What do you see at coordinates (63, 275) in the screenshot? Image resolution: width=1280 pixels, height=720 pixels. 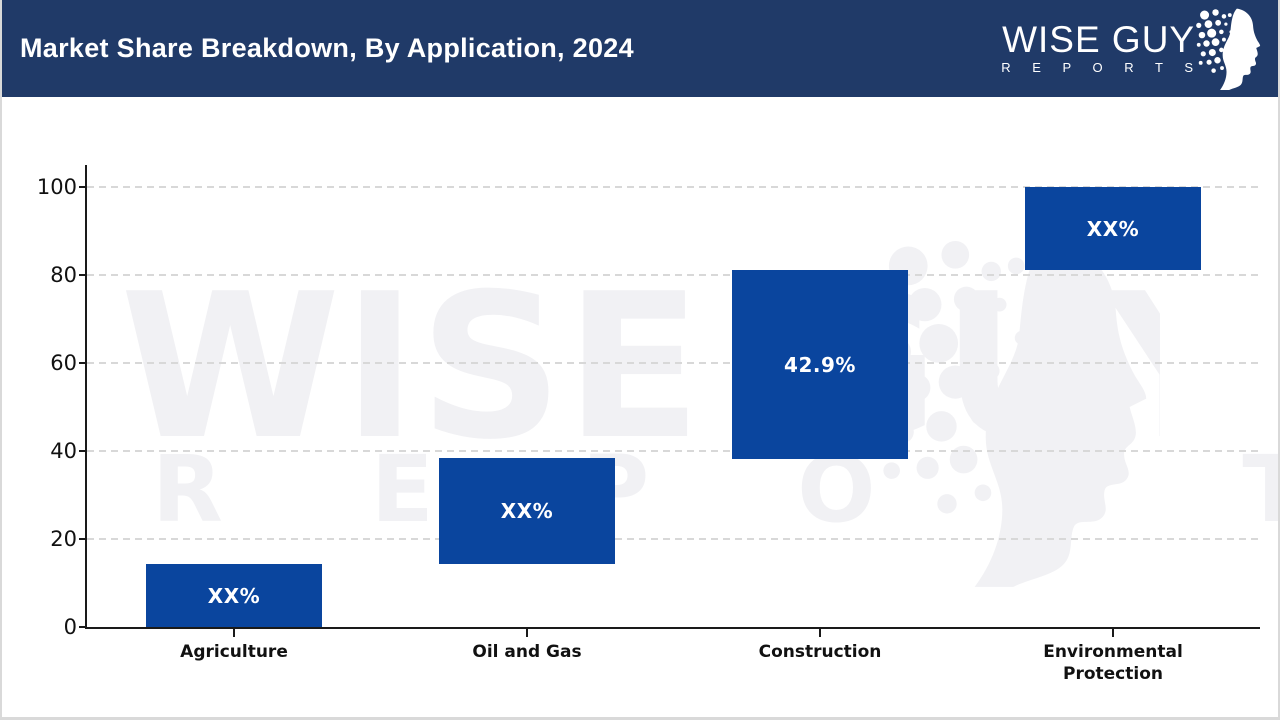 I see `y-axis-label-80: 80` at bounding box center [63, 275].